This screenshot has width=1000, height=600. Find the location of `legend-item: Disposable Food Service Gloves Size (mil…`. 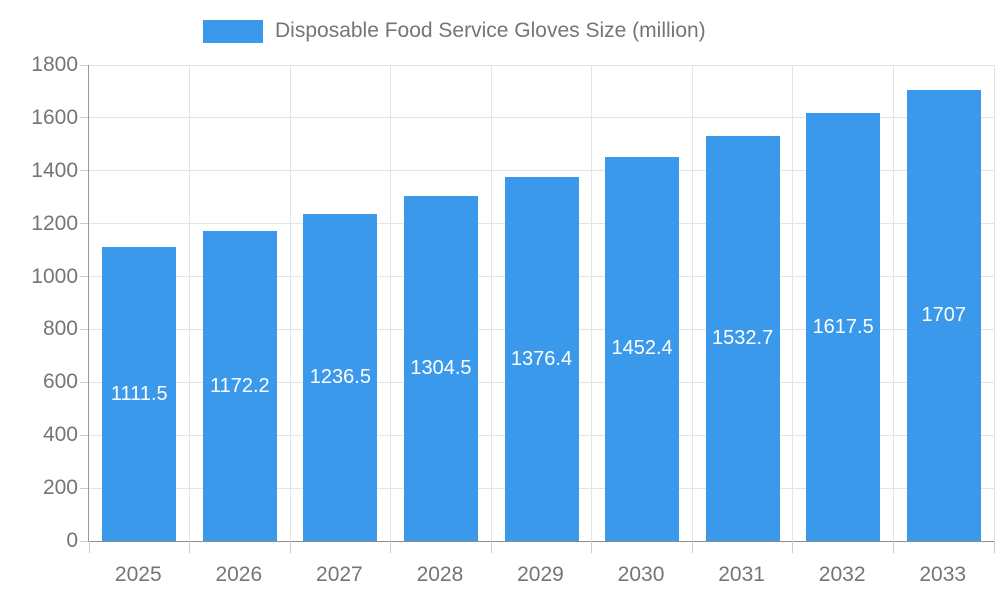

legend-item: Disposable Food Service Gloves Size (mil… is located at coordinates (454, 31).